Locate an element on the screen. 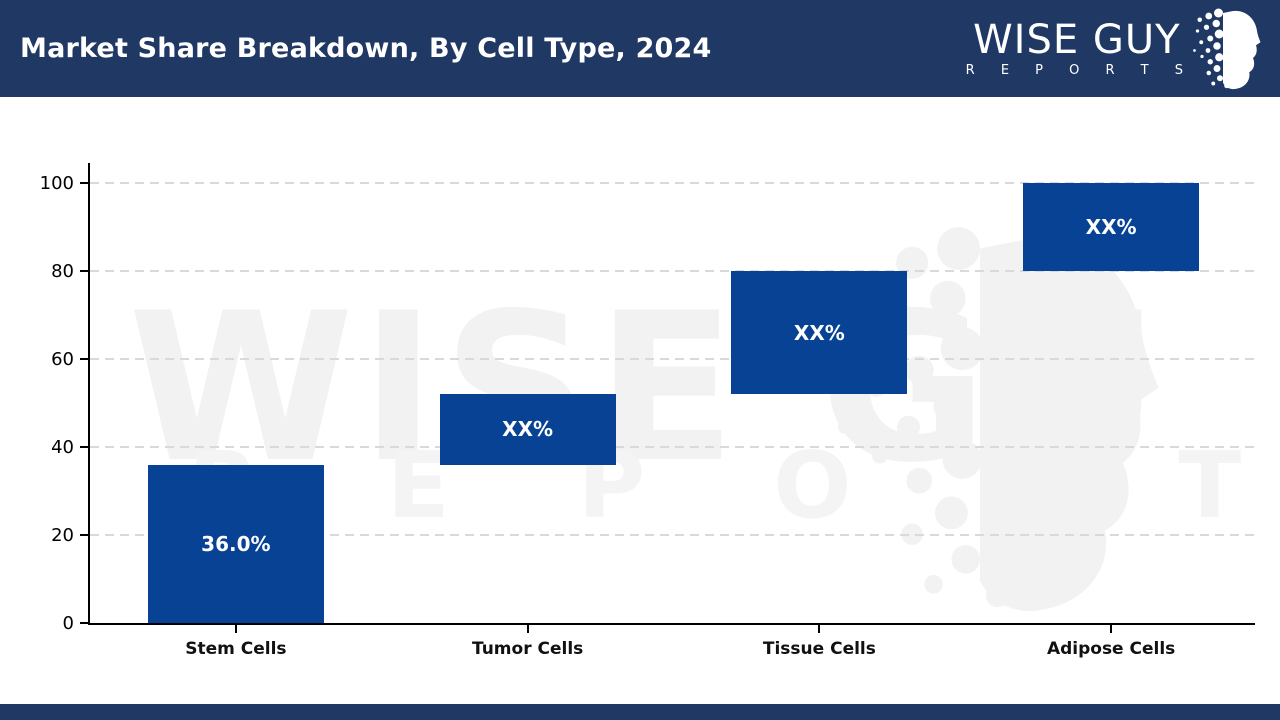  logo-wordmark: WISE GUY is located at coordinates (1077, 40).